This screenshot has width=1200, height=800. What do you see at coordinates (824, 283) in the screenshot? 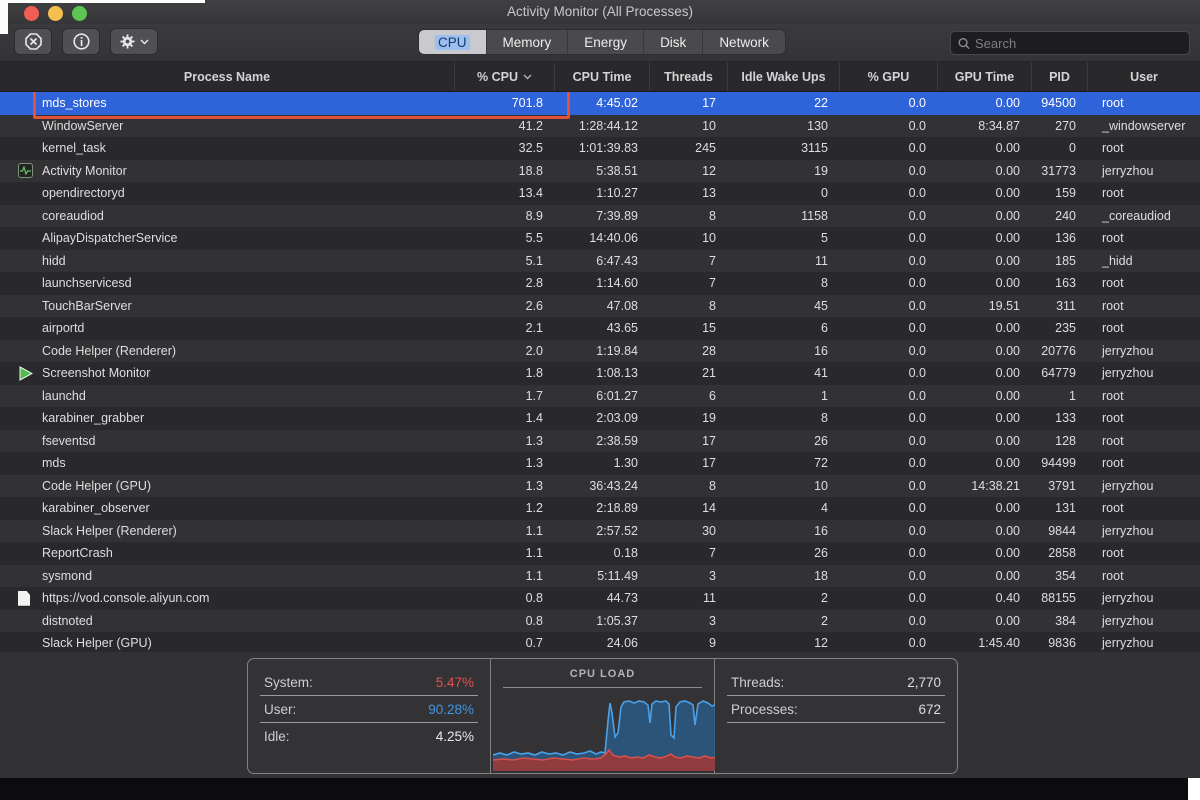
I see `cell-idle_wake_ups: 8` at bounding box center [824, 283].